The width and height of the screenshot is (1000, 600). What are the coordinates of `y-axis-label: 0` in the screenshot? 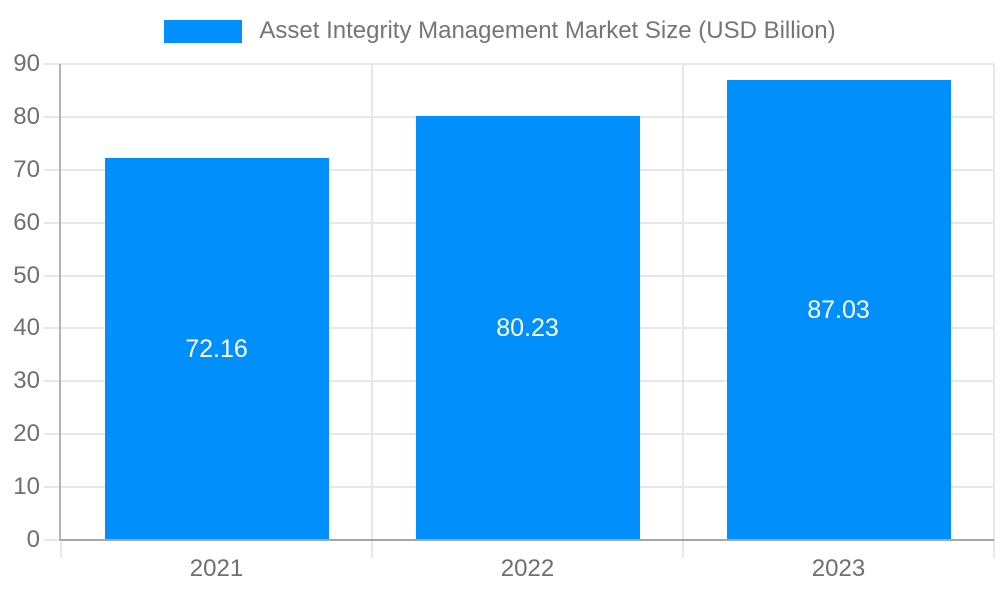 It's located at (33, 539).